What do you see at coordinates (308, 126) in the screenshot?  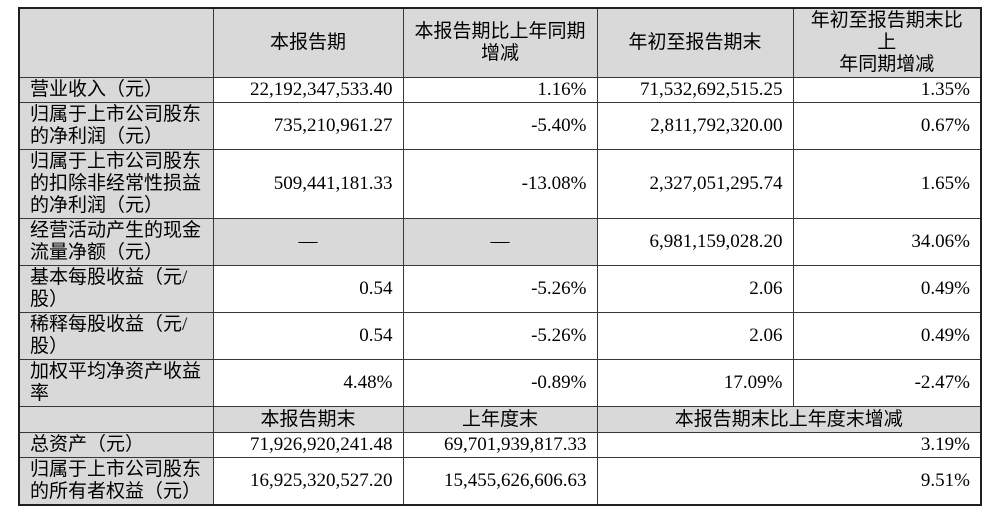 I see `cell-net-profit-current: 735,210,961.27` at bounding box center [308, 126].